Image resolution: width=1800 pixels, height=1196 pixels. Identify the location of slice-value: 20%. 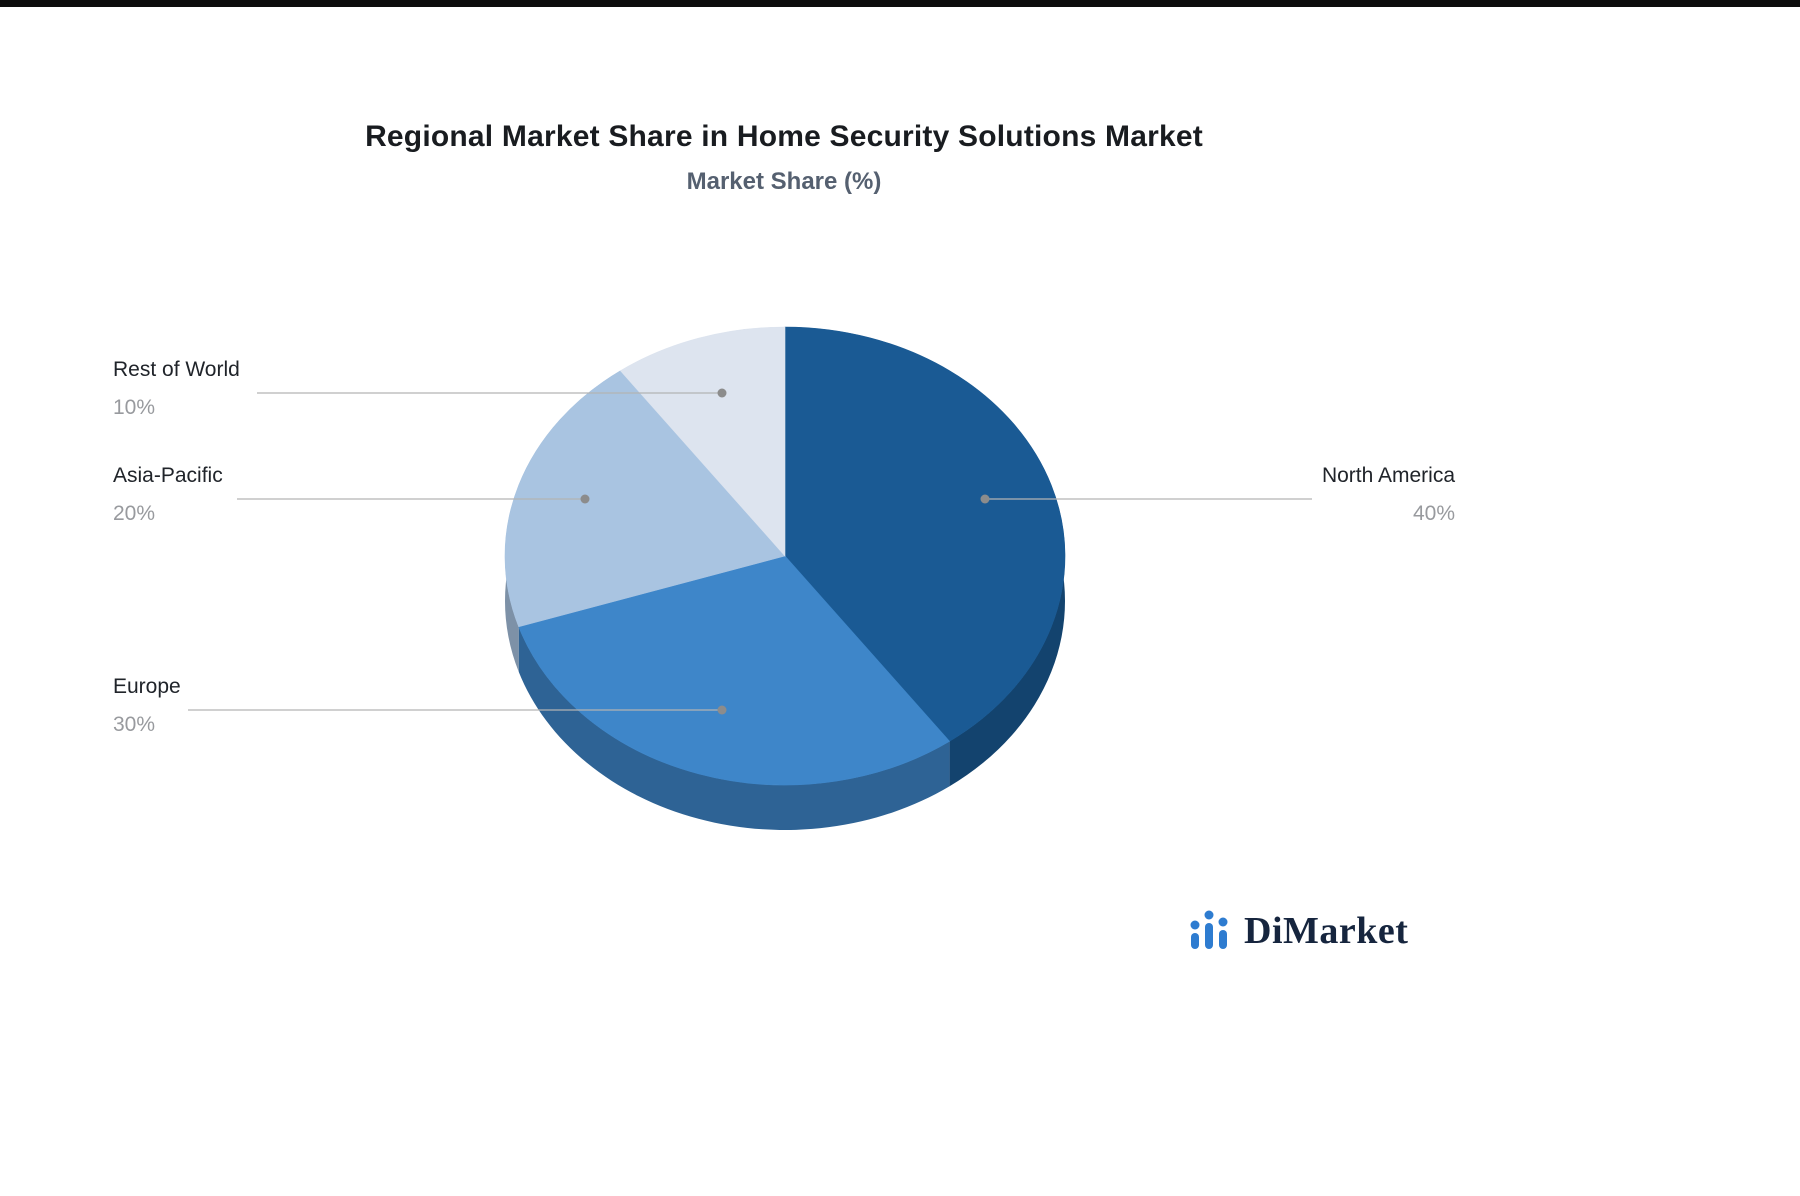
(134, 513).